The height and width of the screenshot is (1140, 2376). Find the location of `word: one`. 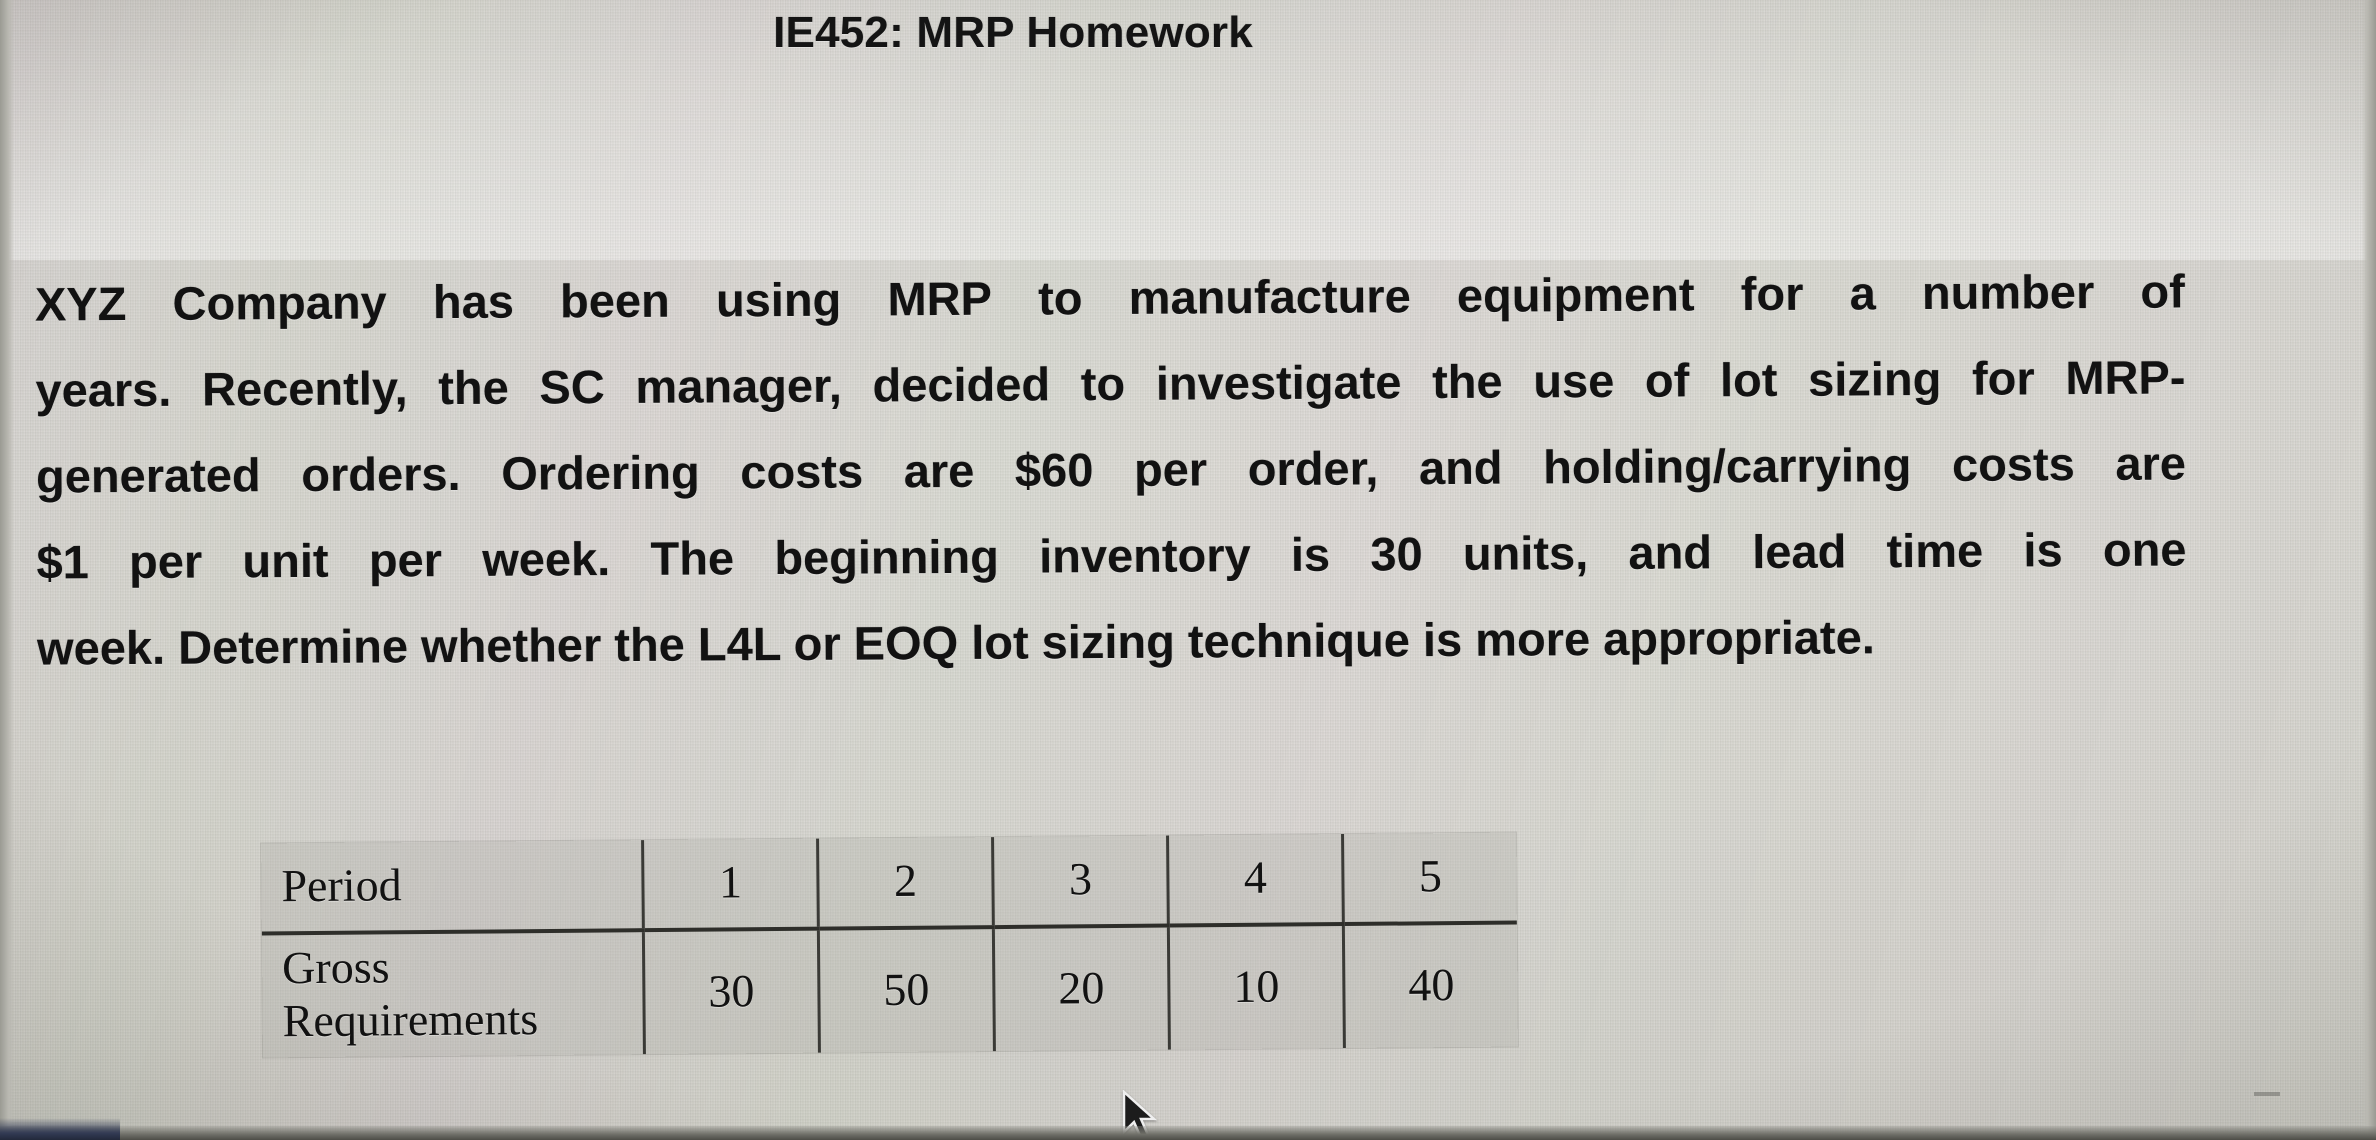

word: one is located at coordinates (2144, 549).